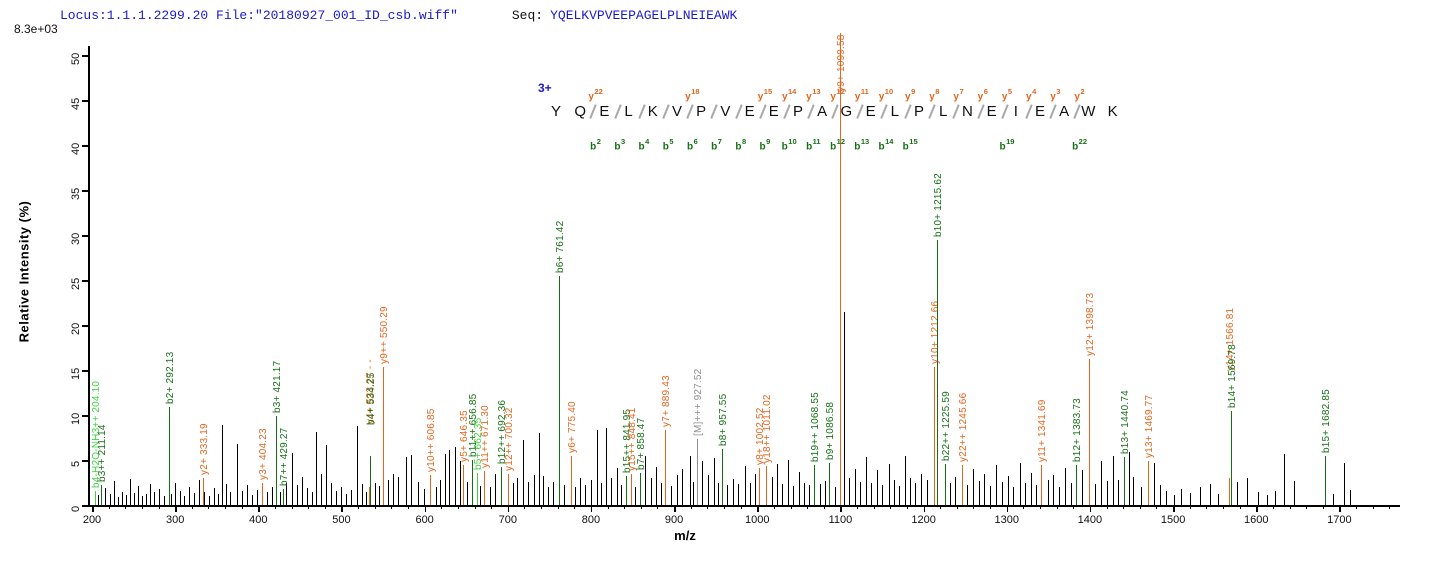 The width and height of the screenshot is (1436, 562). I want to click on y-tick-label: 0, so click(76, 508).